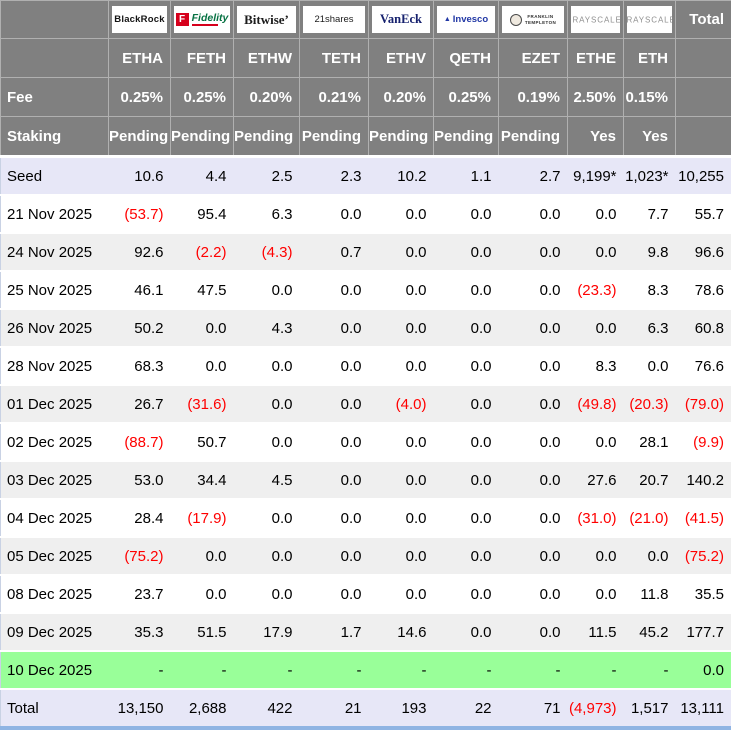 This screenshot has height=730, width=731. Describe the element at coordinates (334, 670) in the screenshot. I see `flow-value-teth: -` at that location.